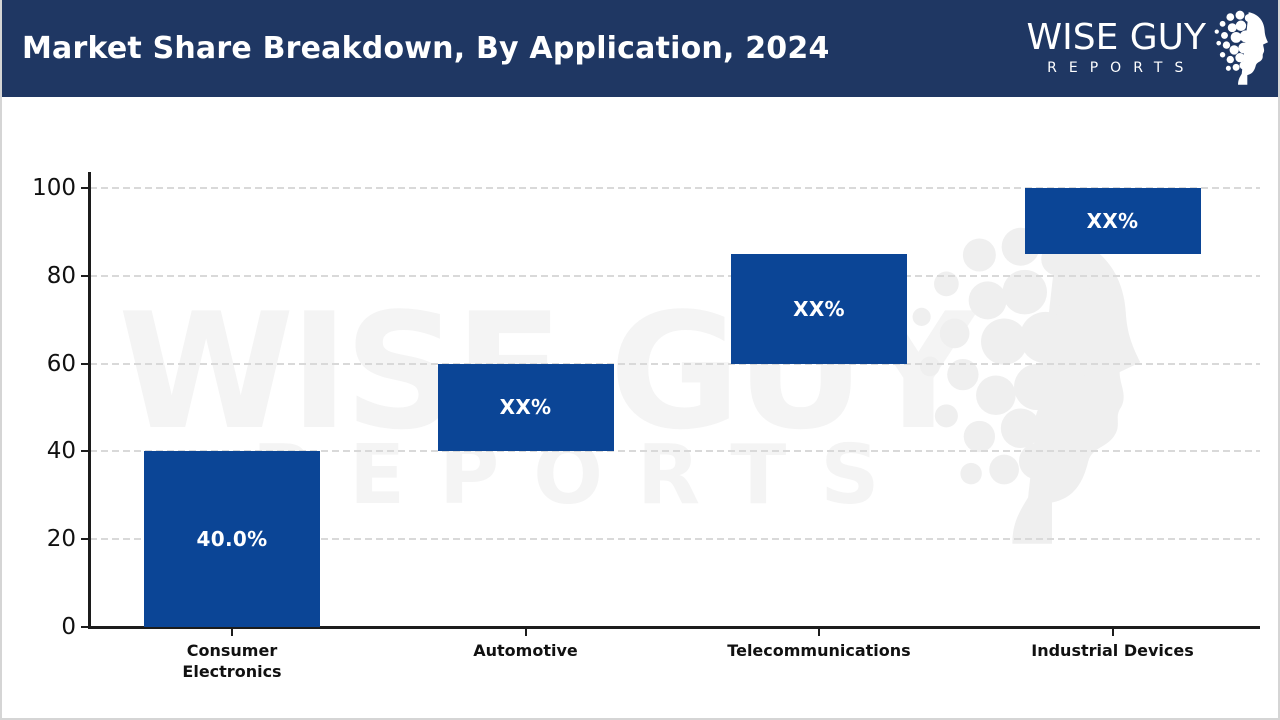  I want to click on brand-logo: WISE GUY REPORTS, so click(1148, 48).